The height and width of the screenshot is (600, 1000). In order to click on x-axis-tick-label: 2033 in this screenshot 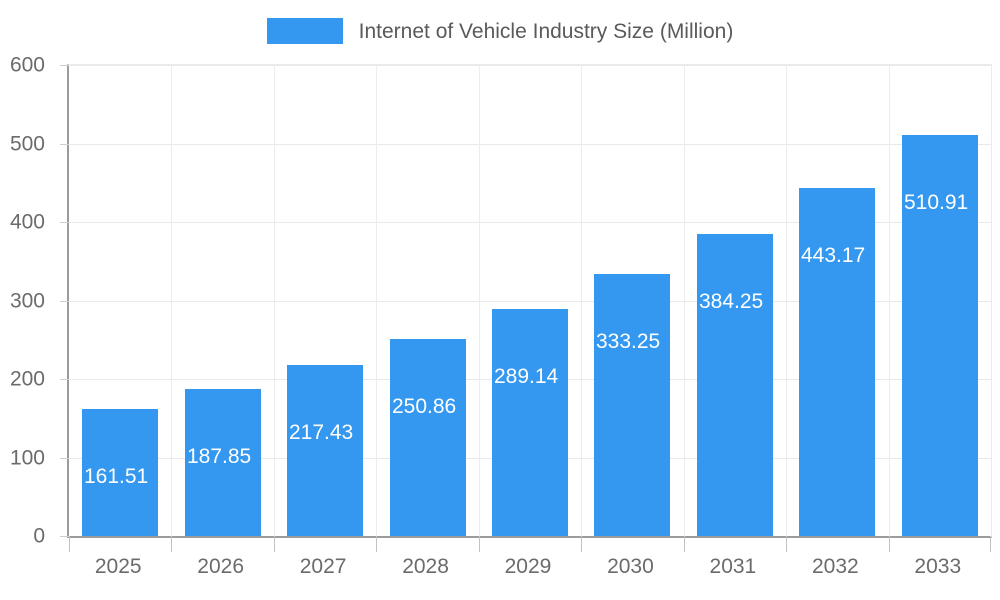, I will do `click(938, 566)`.